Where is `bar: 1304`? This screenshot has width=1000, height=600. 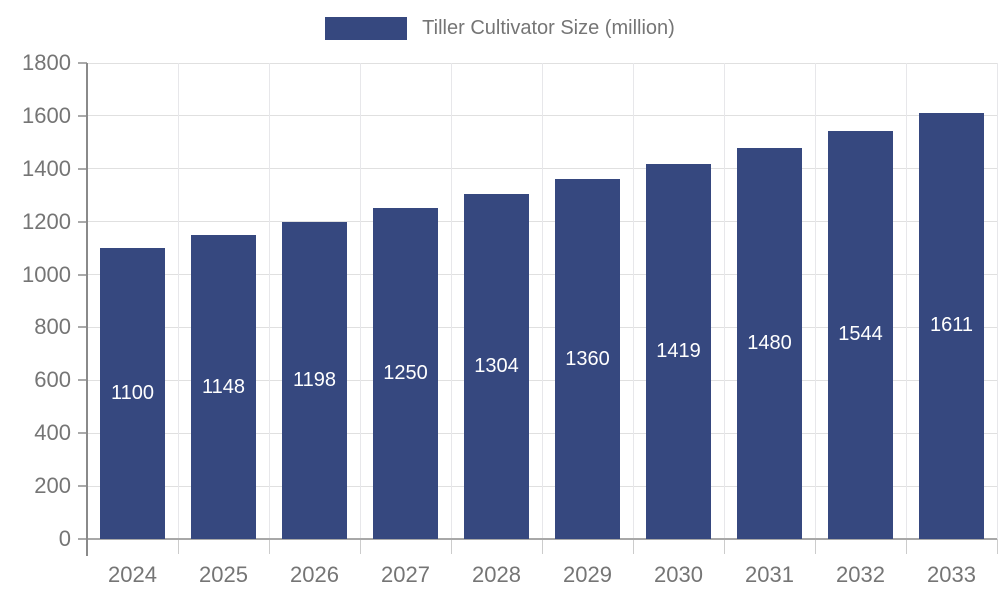
bar: 1304 is located at coordinates (496, 366).